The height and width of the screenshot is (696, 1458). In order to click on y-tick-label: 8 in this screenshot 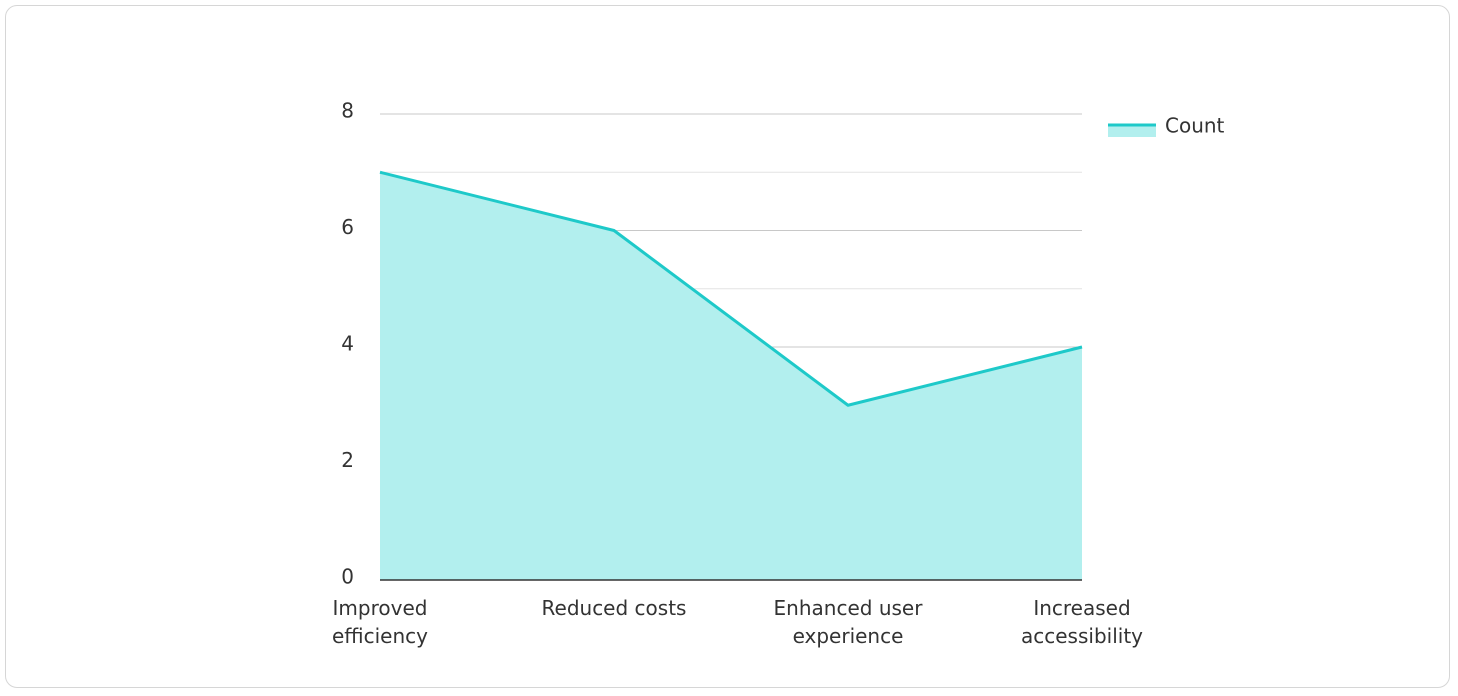, I will do `click(347, 111)`.